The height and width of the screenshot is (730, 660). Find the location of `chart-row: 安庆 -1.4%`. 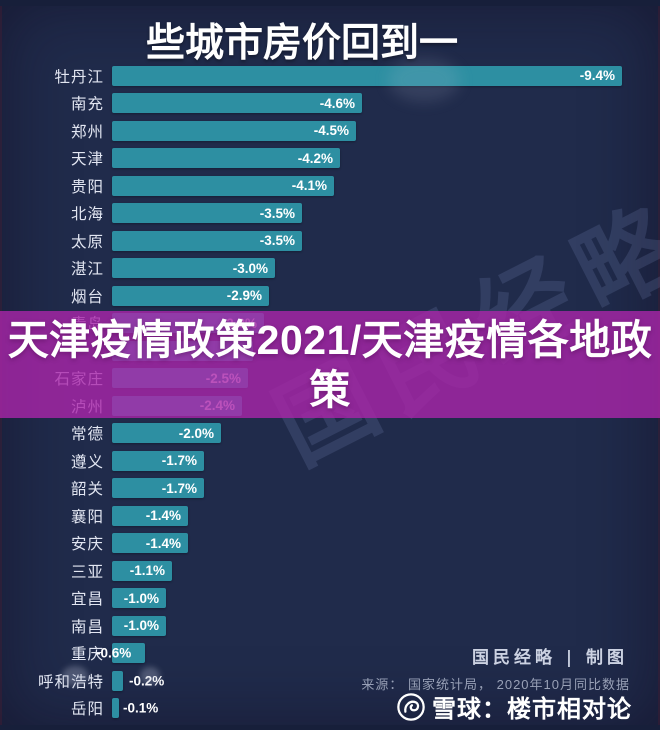

chart-row: 安庆 -1.4% is located at coordinates (330, 544).